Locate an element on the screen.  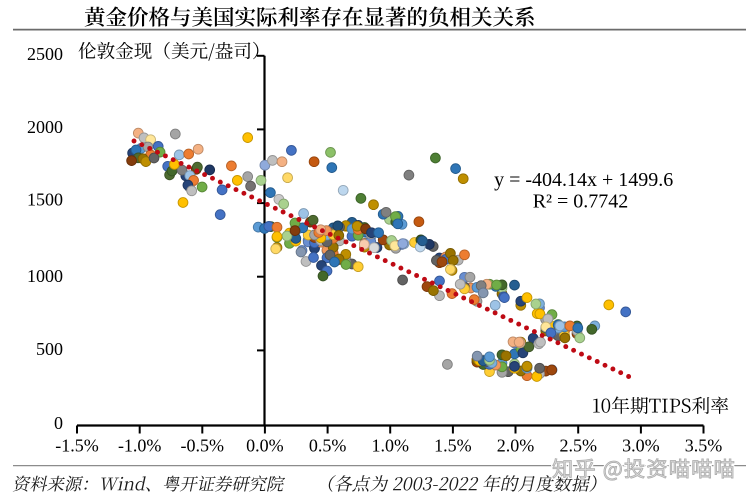
svg-text: 1000 is located at coordinates (45, 276).